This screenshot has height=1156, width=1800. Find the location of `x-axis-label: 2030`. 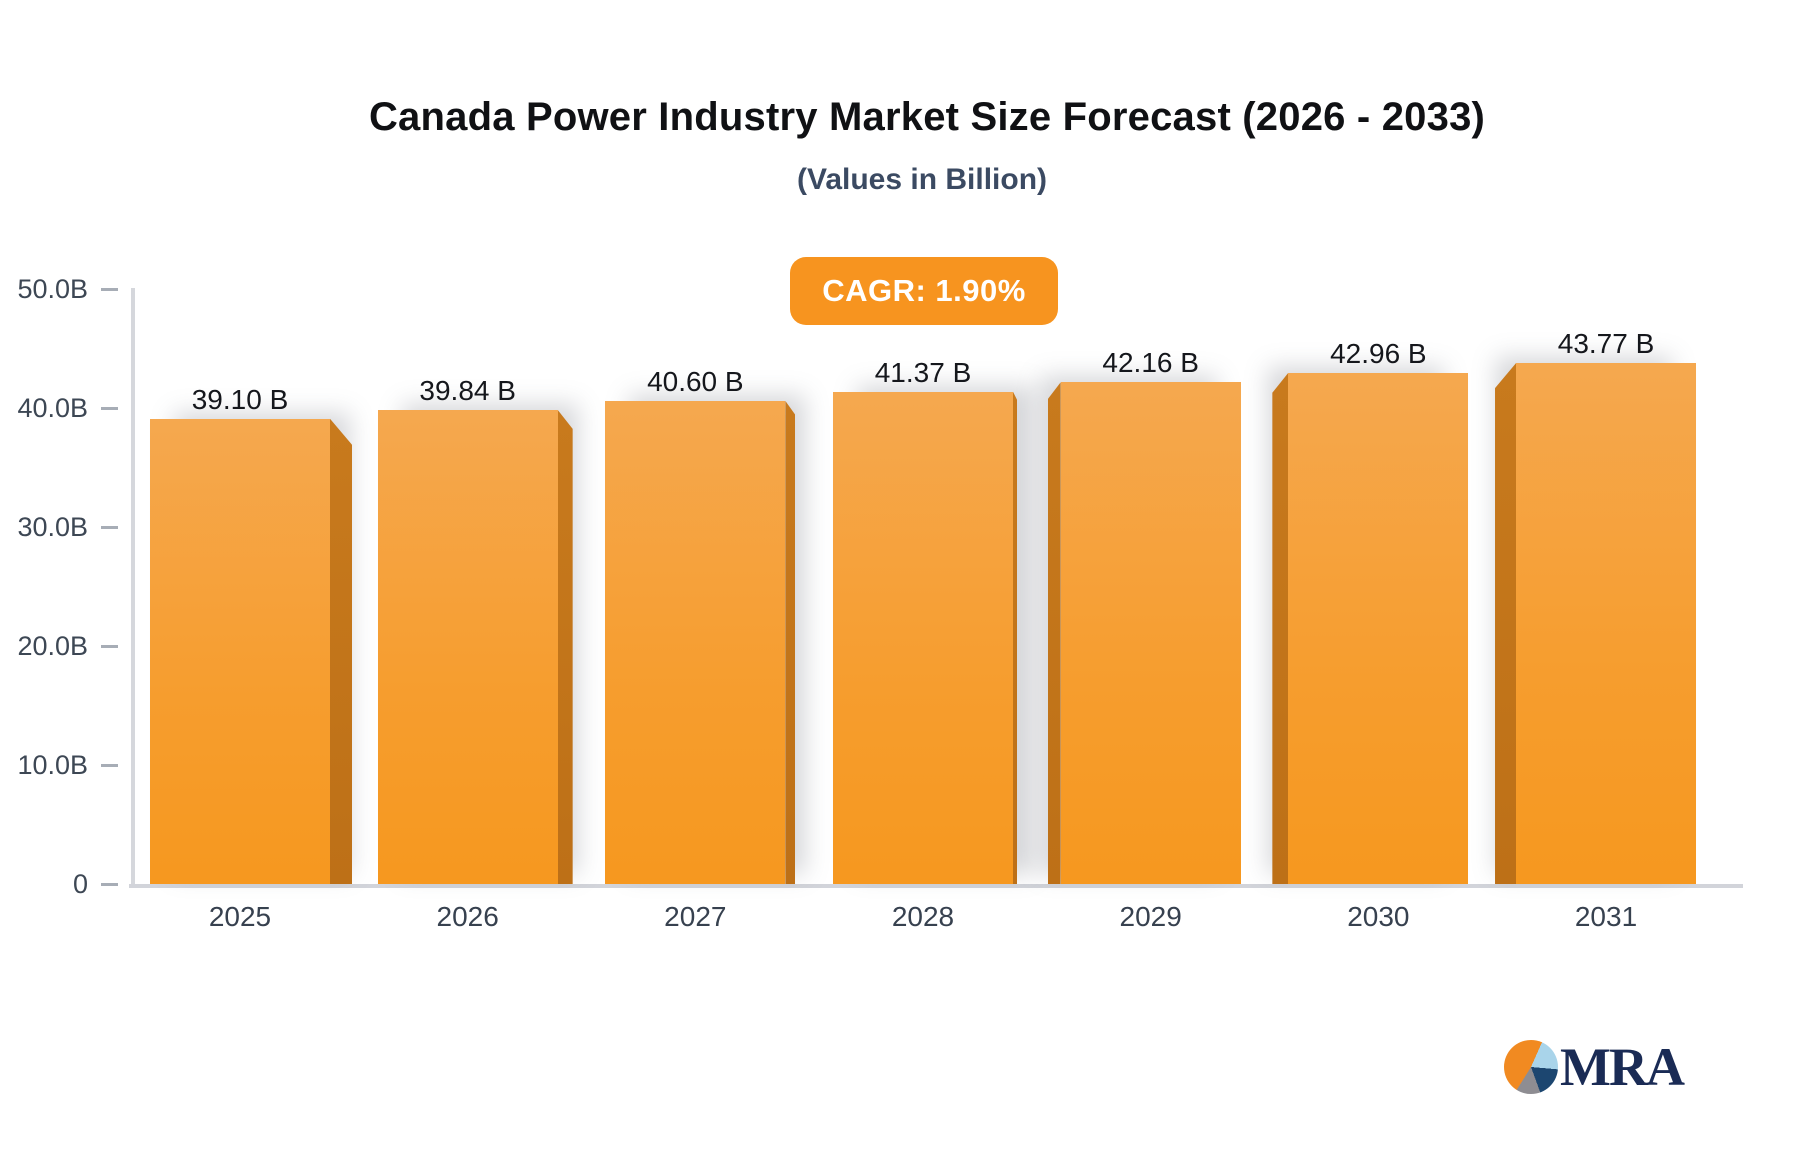

x-axis-label: 2030 is located at coordinates (1378, 916).